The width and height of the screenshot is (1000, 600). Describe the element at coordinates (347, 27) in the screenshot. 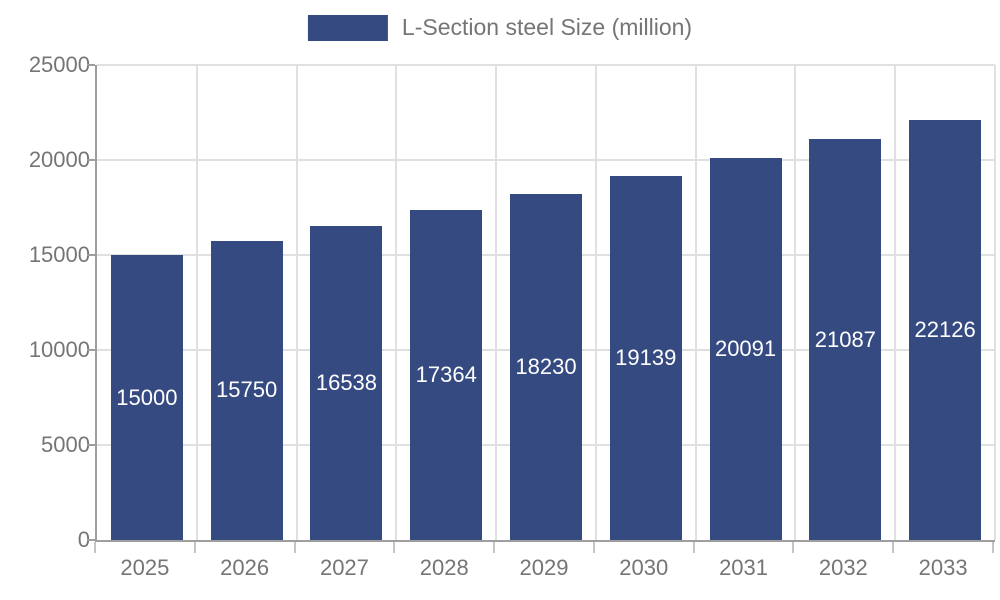

I see `legend-swatch-icon` at that location.